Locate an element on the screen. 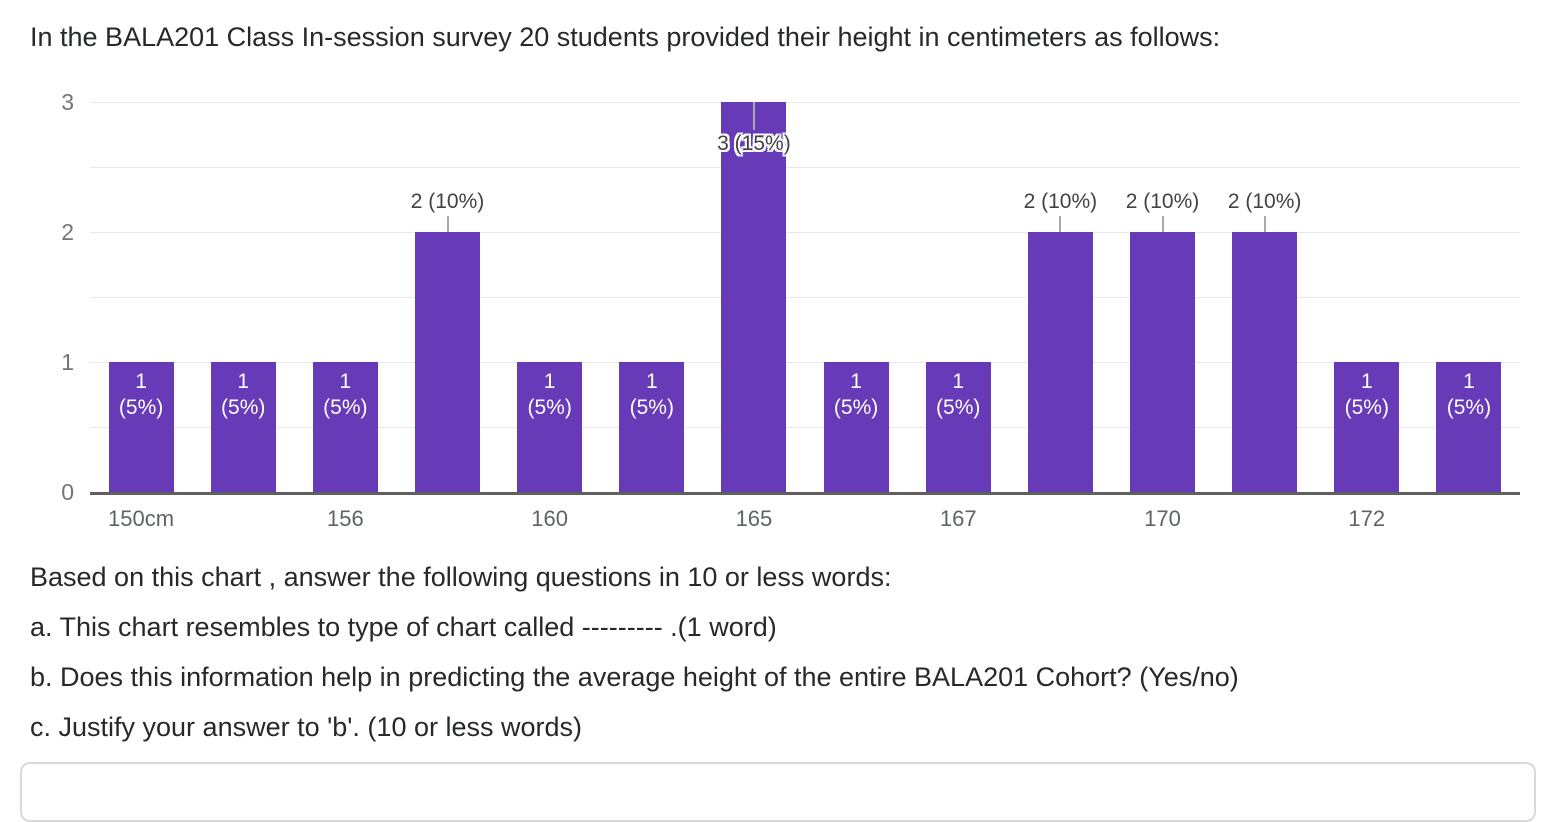 This screenshot has height=822, width=1558. x-axis-label: 165 is located at coordinates (754, 518).